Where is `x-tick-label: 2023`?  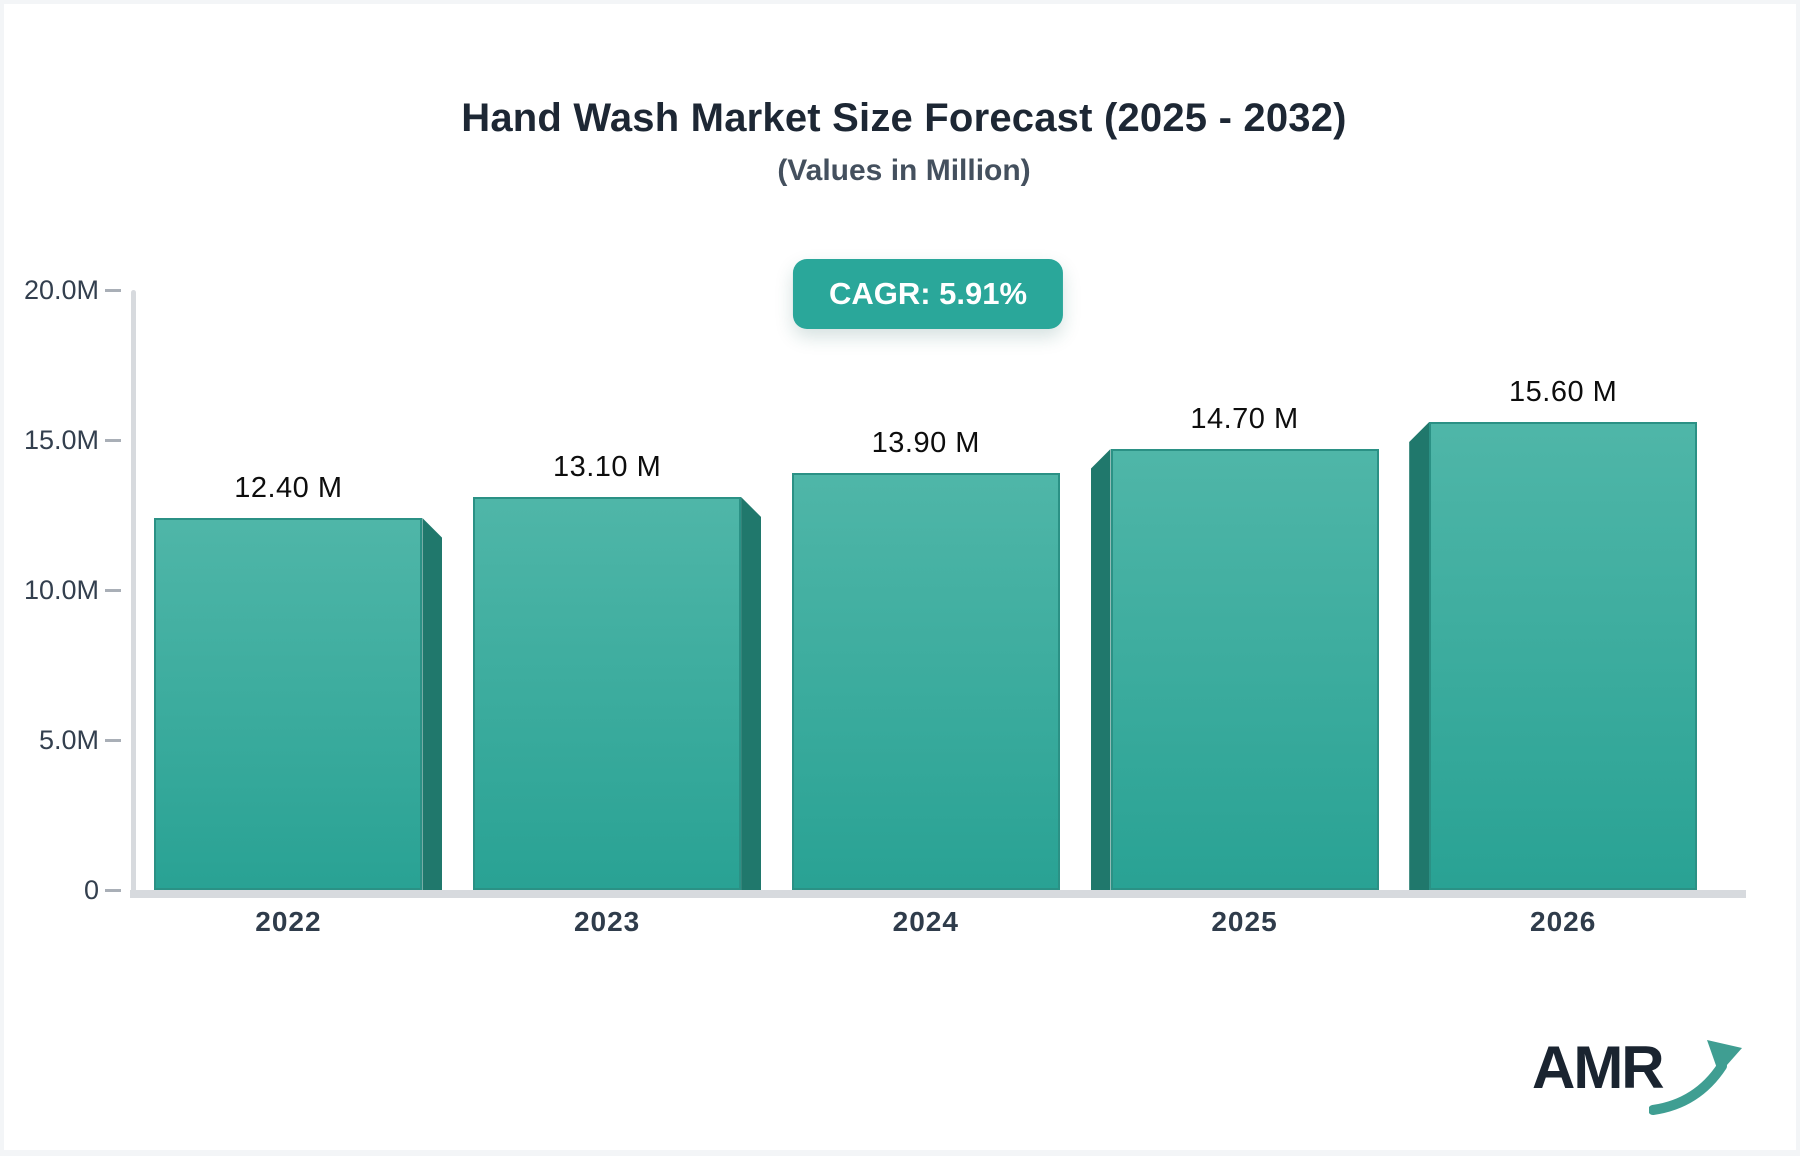 x-tick-label: 2023 is located at coordinates (607, 921).